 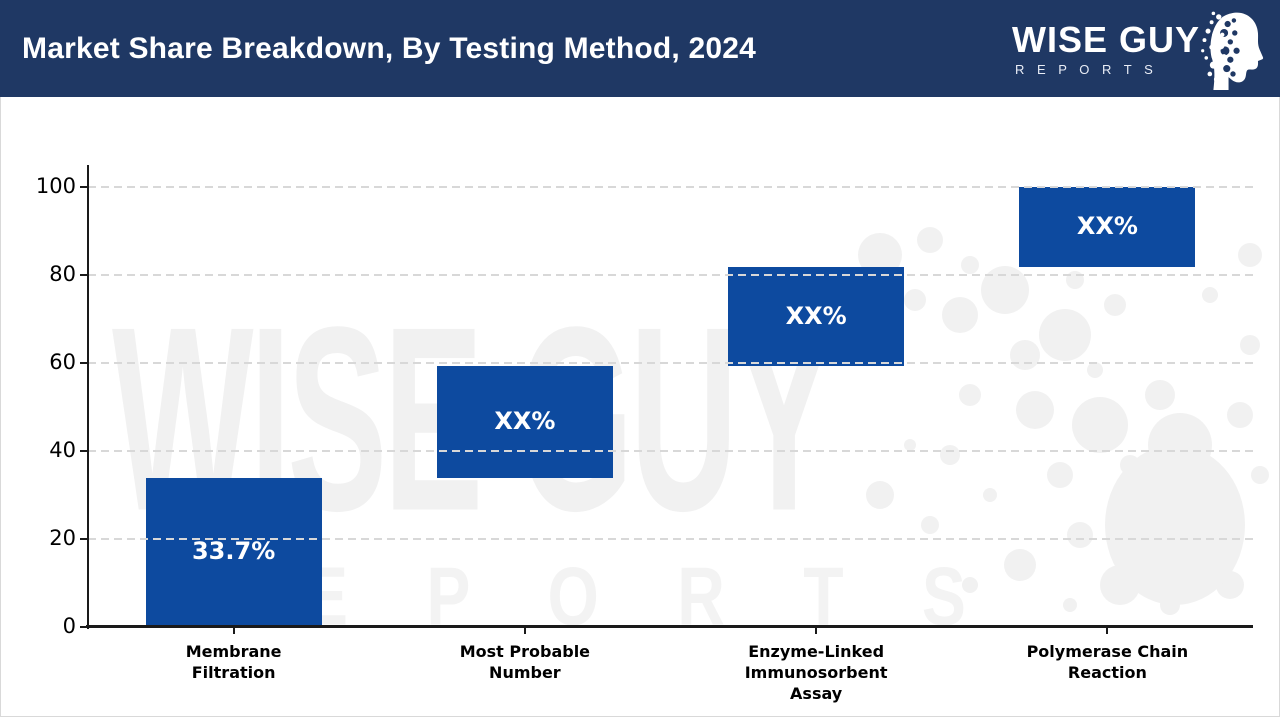 What do you see at coordinates (62, 537) in the screenshot?
I see `y-tick-label-20: 20` at bounding box center [62, 537].